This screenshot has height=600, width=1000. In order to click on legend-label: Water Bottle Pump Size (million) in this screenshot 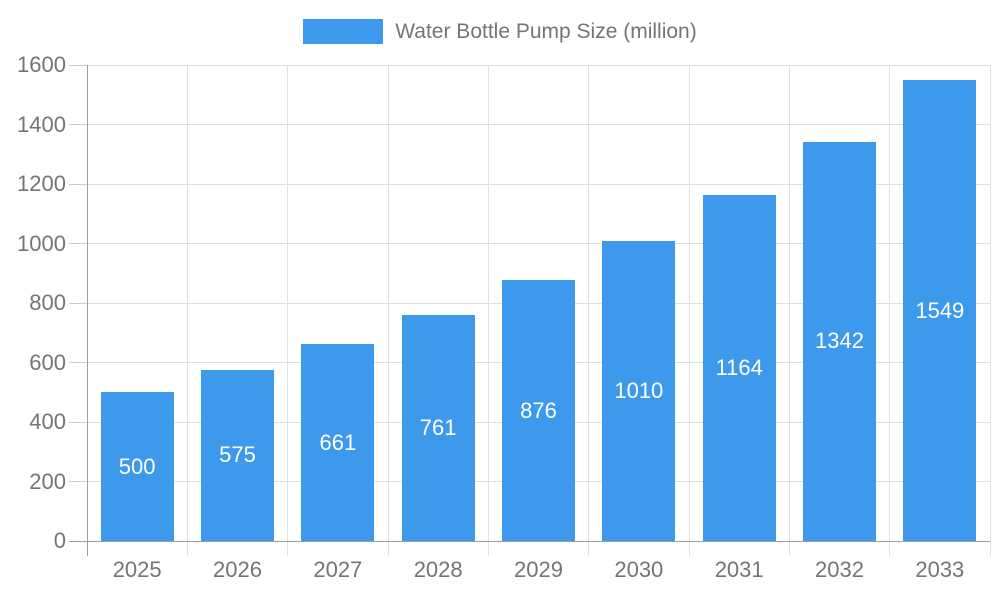, I will do `click(546, 31)`.